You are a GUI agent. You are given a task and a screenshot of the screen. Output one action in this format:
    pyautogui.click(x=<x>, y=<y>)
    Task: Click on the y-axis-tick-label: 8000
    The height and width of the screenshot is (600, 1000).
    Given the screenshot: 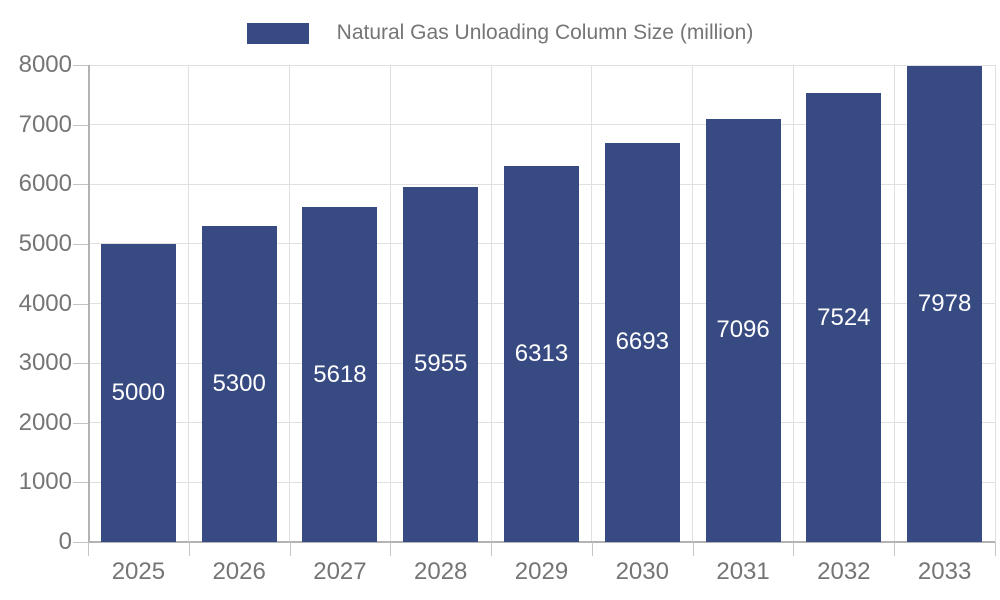 What is the action you would take?
    pyautogui.click(x=45, y=64)
    